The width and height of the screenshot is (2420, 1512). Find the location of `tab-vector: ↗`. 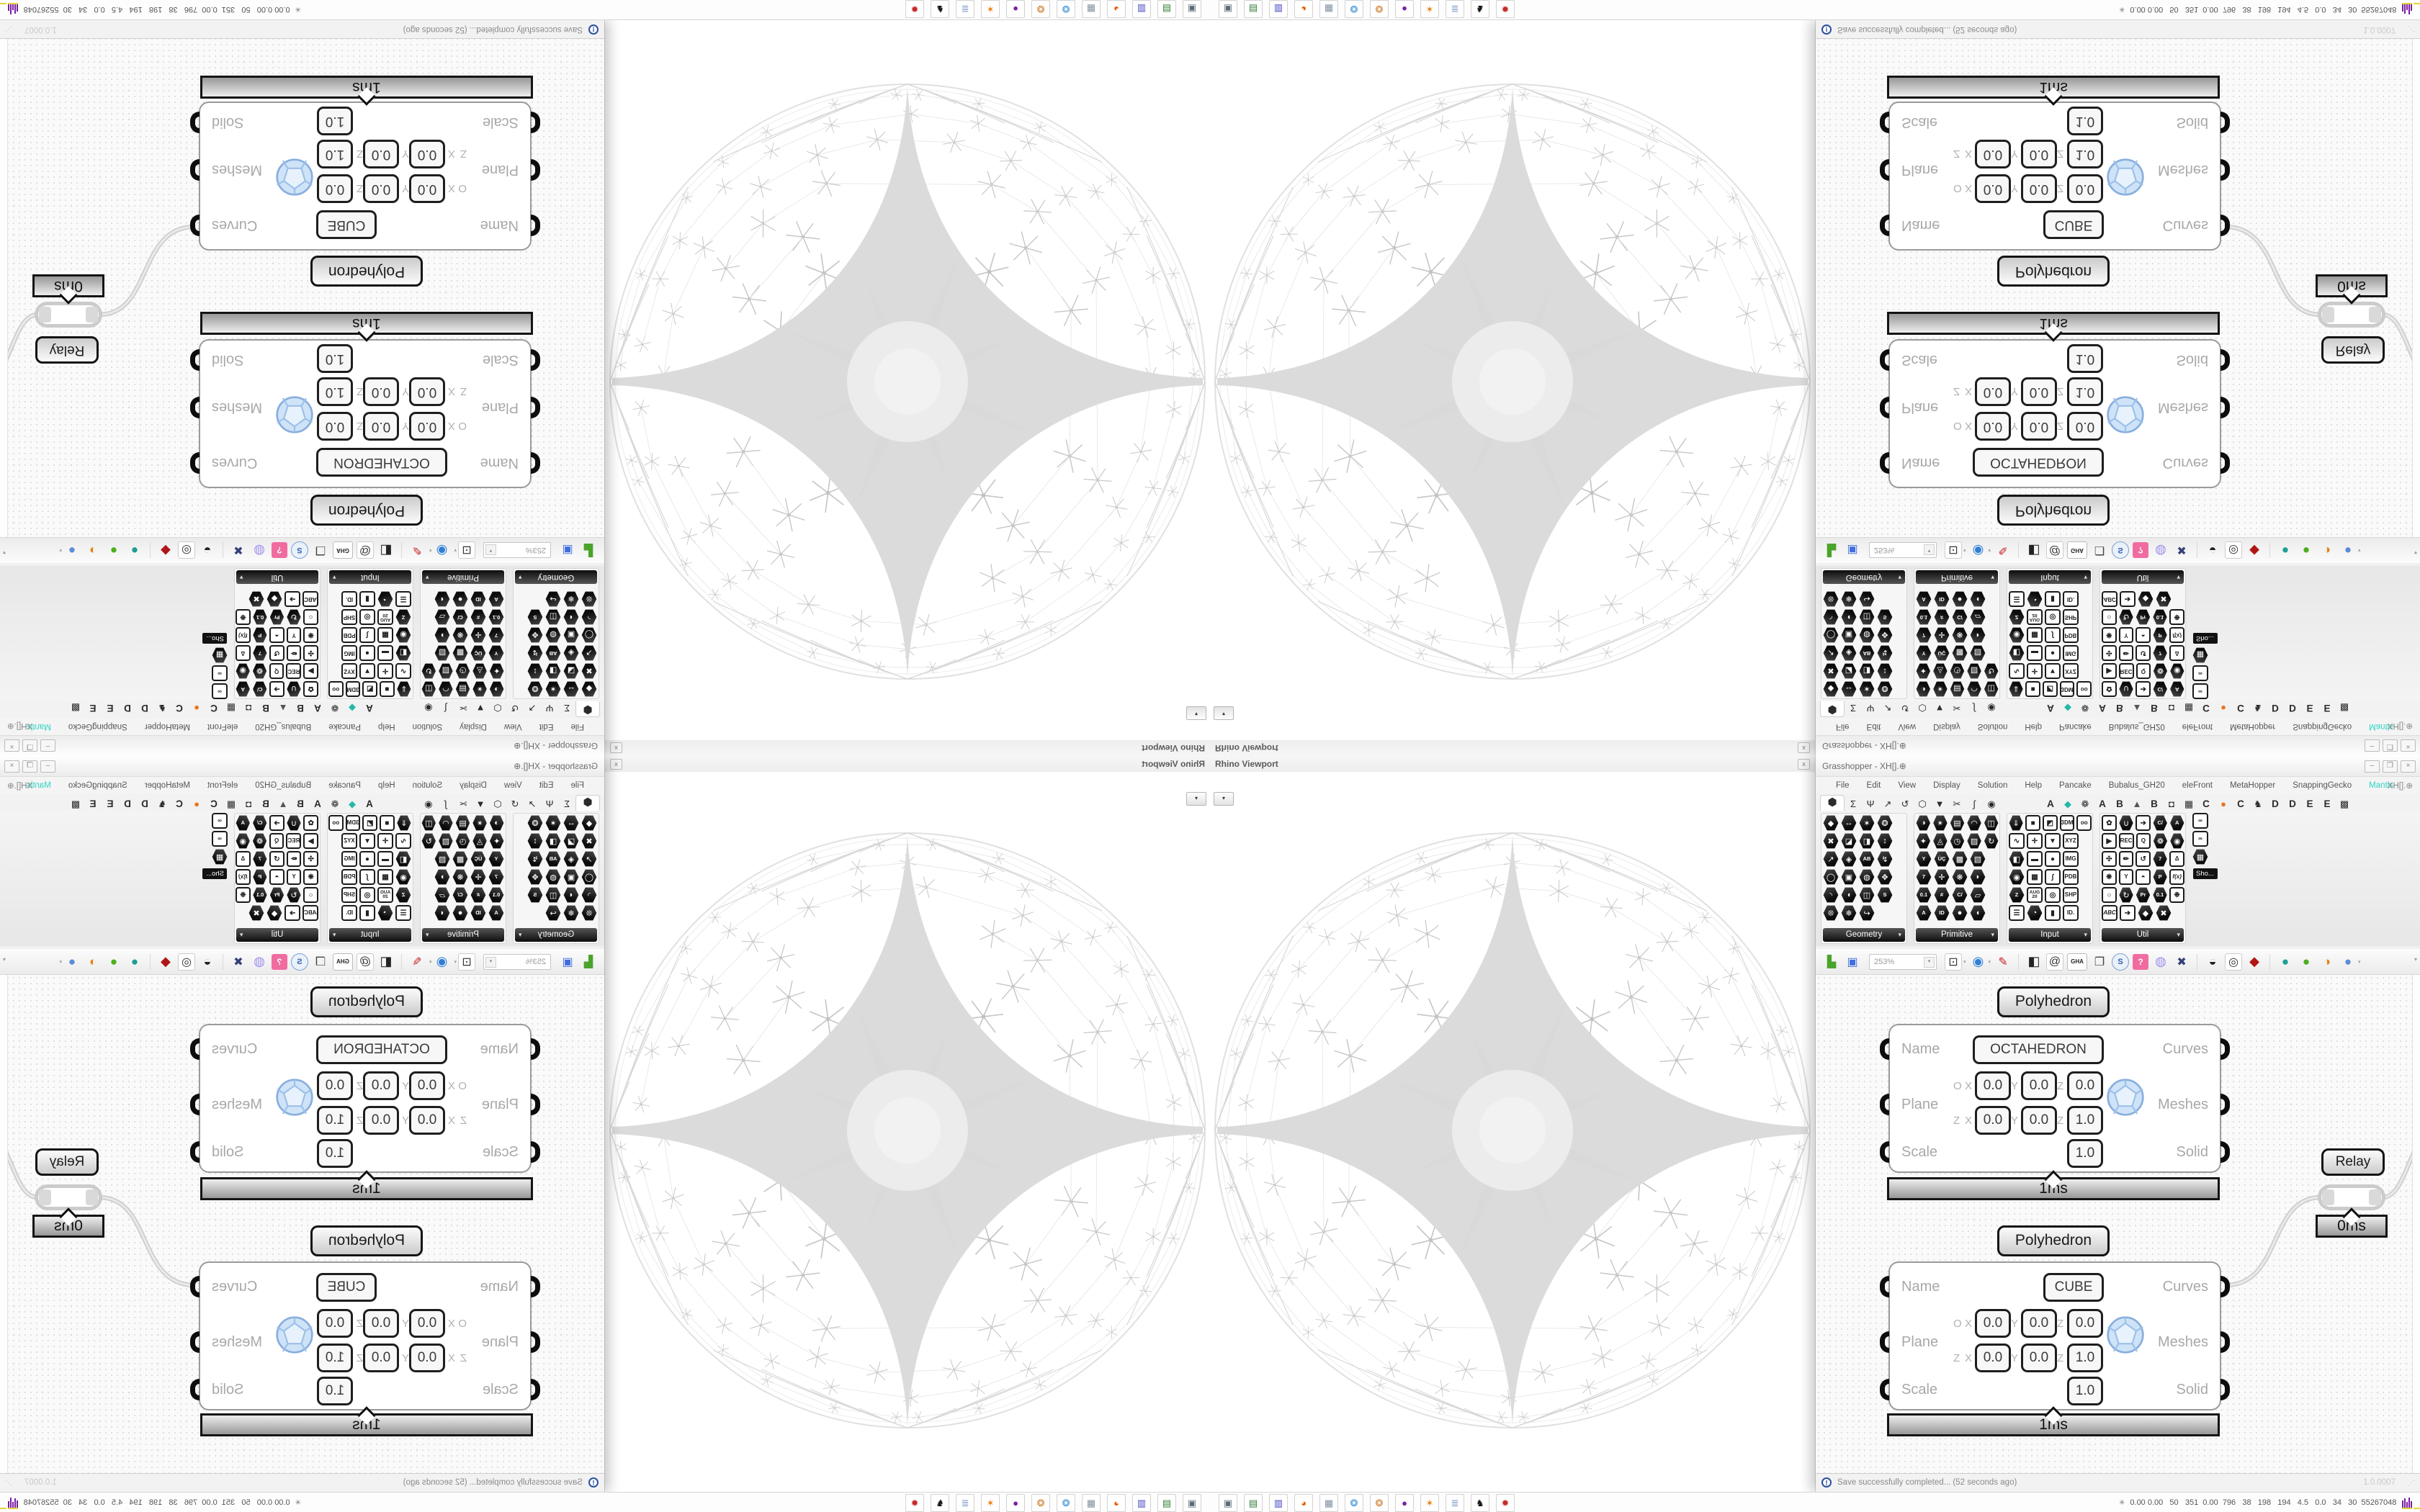

tab-vector: ↗ is located at coordinates (532, 803).